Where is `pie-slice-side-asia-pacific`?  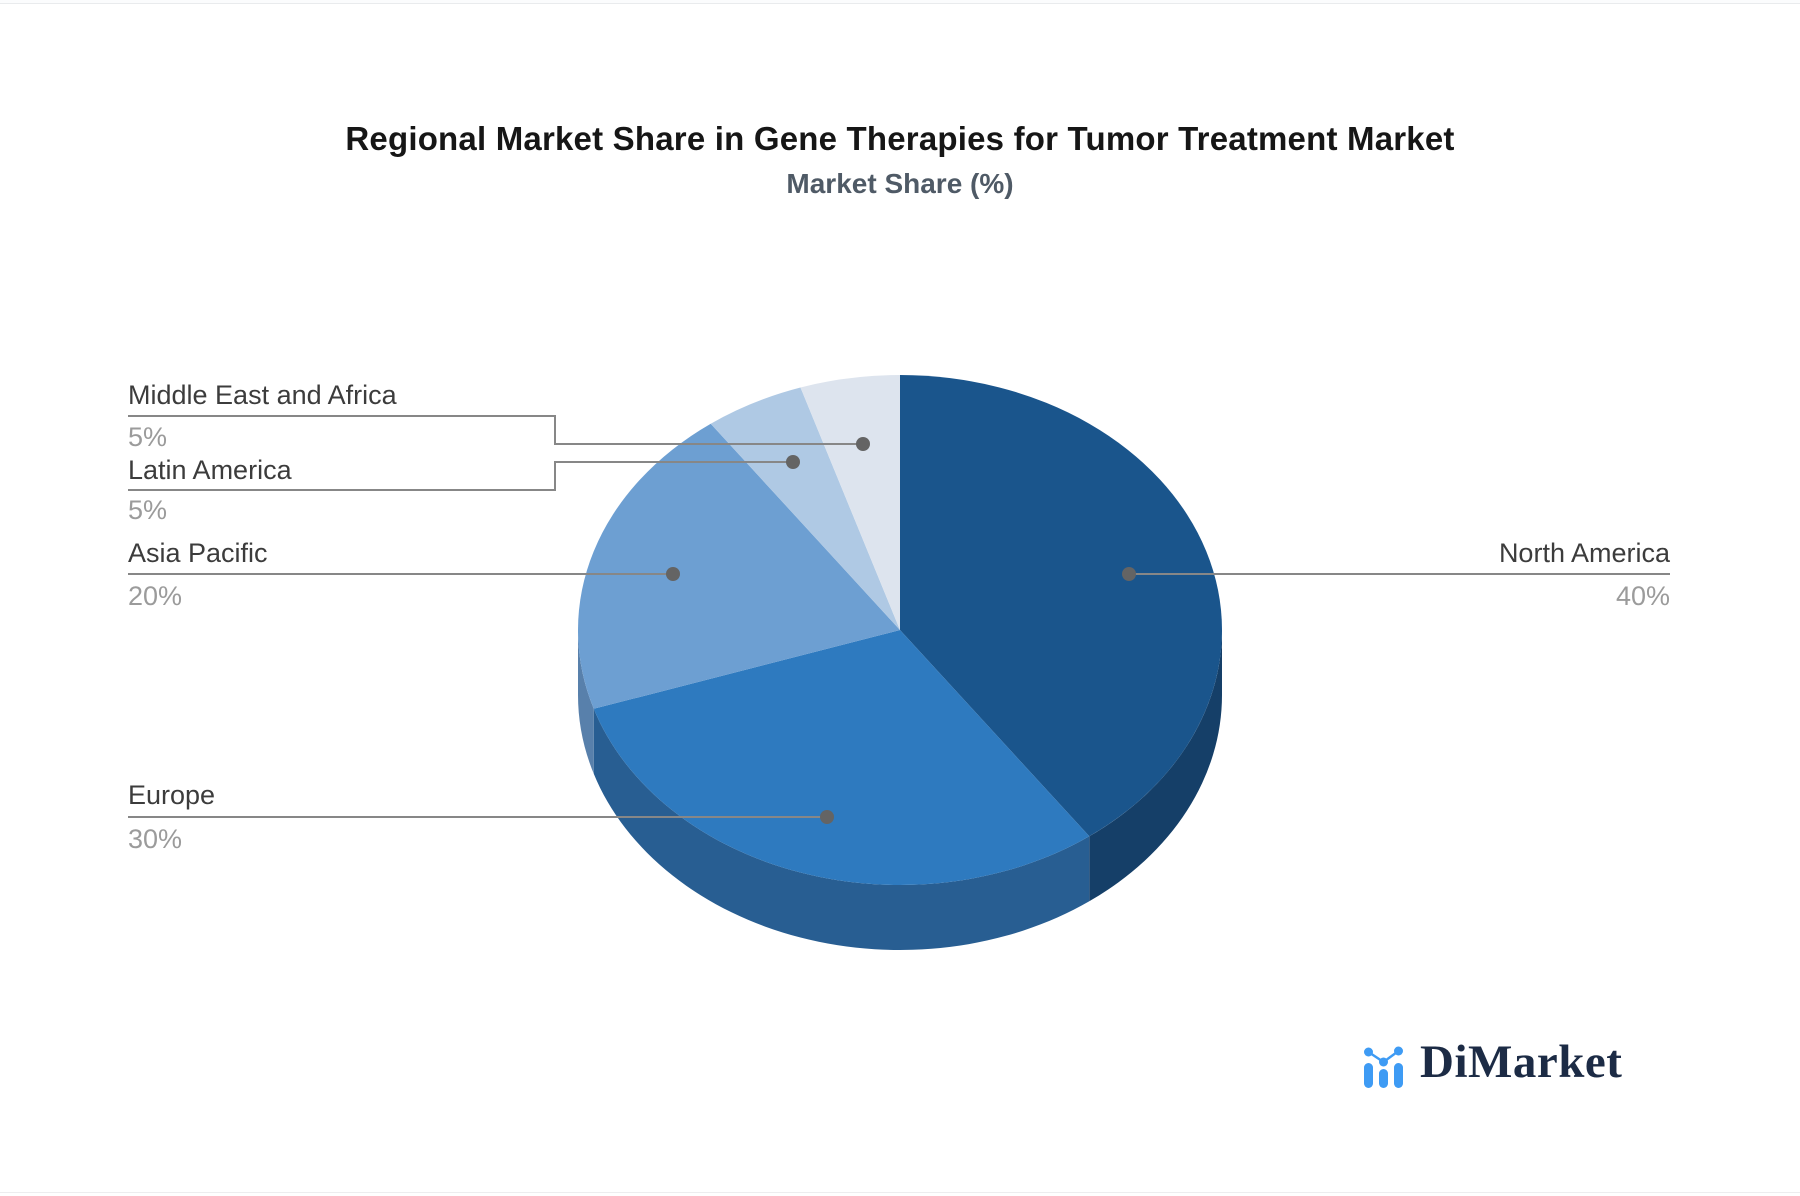
pie-slice-side-asia-pacific is located at coordinates (586, 702).